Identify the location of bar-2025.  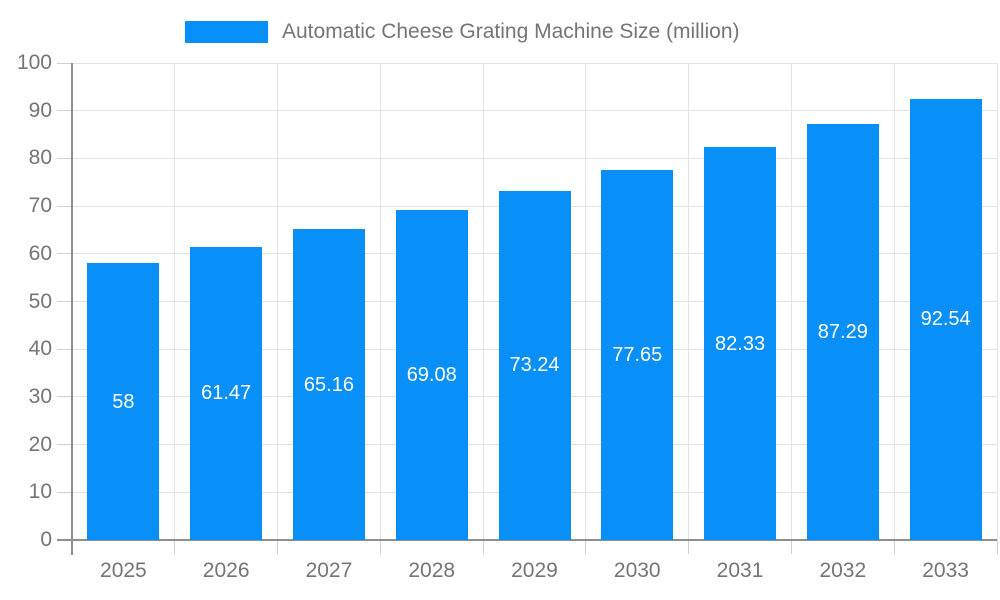
(123, 401).